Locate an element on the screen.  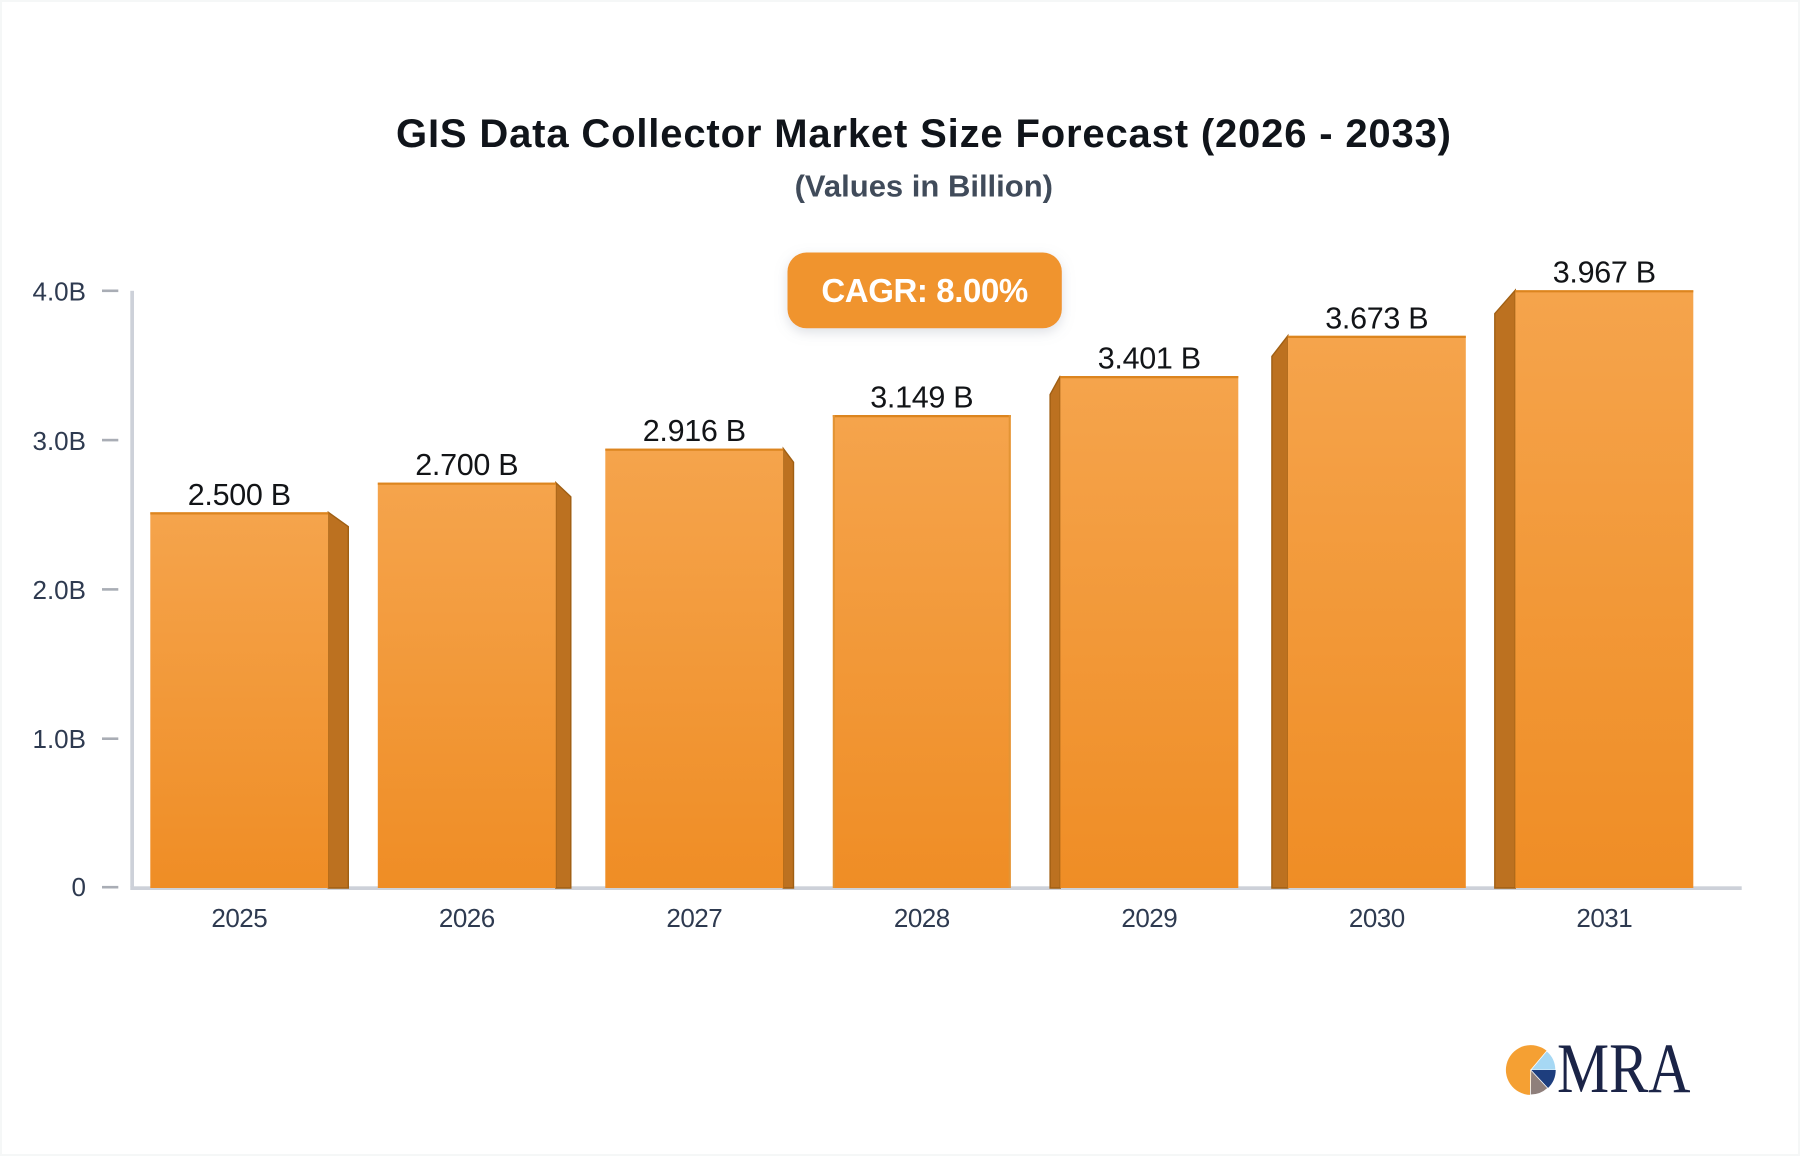
svg-text: 2.916 B is located at coordinates (694, 431).